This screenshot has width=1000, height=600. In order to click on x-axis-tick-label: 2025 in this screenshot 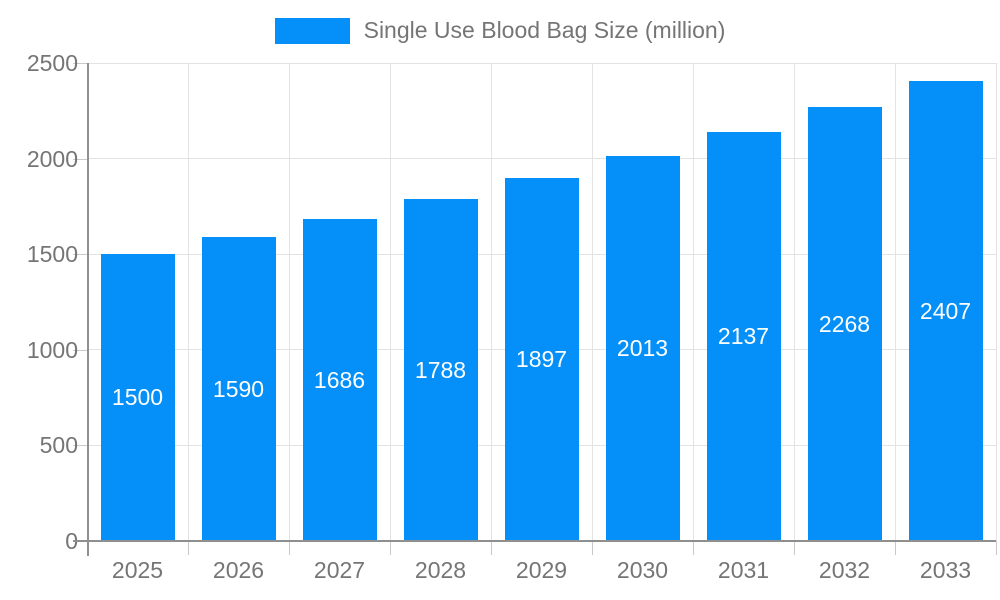, I will do `click(137, 570)`.